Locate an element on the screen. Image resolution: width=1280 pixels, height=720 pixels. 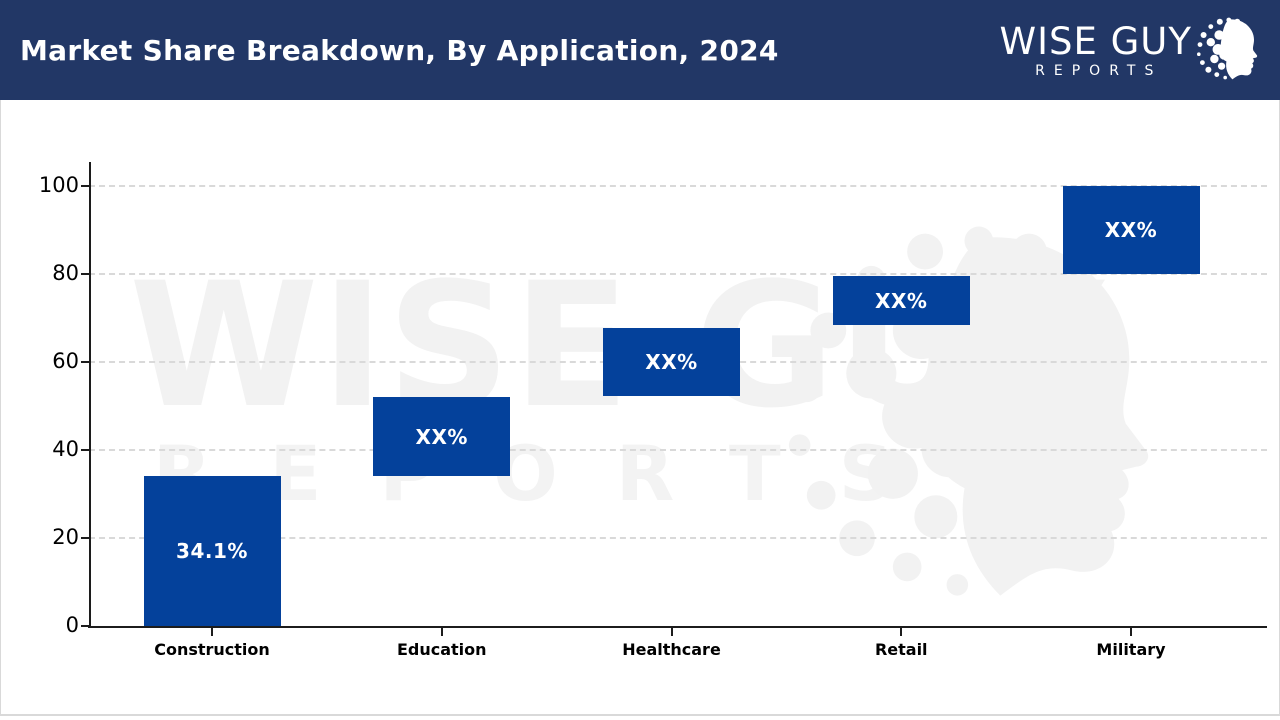
x-axis-label: Retail is located at coordinates (901, 649).